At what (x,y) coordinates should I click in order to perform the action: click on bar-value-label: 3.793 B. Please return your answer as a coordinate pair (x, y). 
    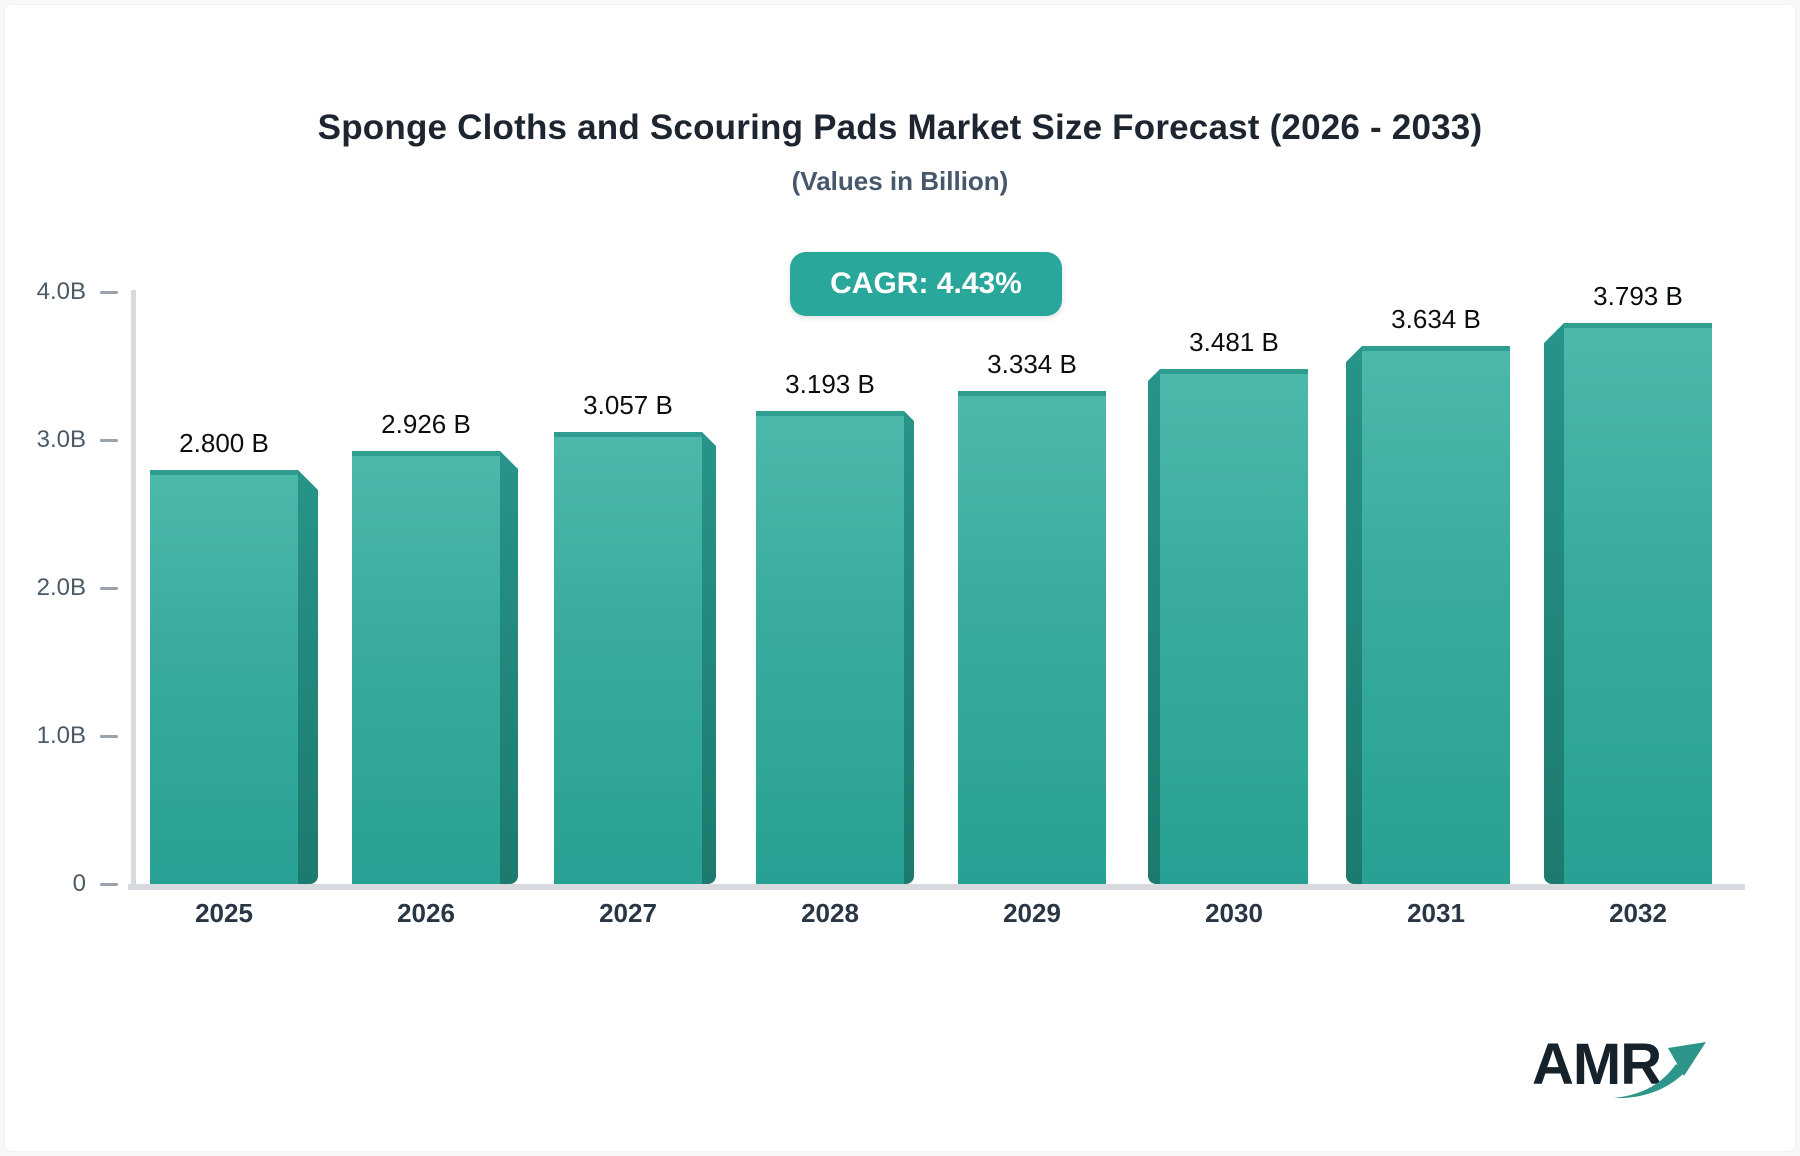
    Looking at the image, I should click on (1638, 296).